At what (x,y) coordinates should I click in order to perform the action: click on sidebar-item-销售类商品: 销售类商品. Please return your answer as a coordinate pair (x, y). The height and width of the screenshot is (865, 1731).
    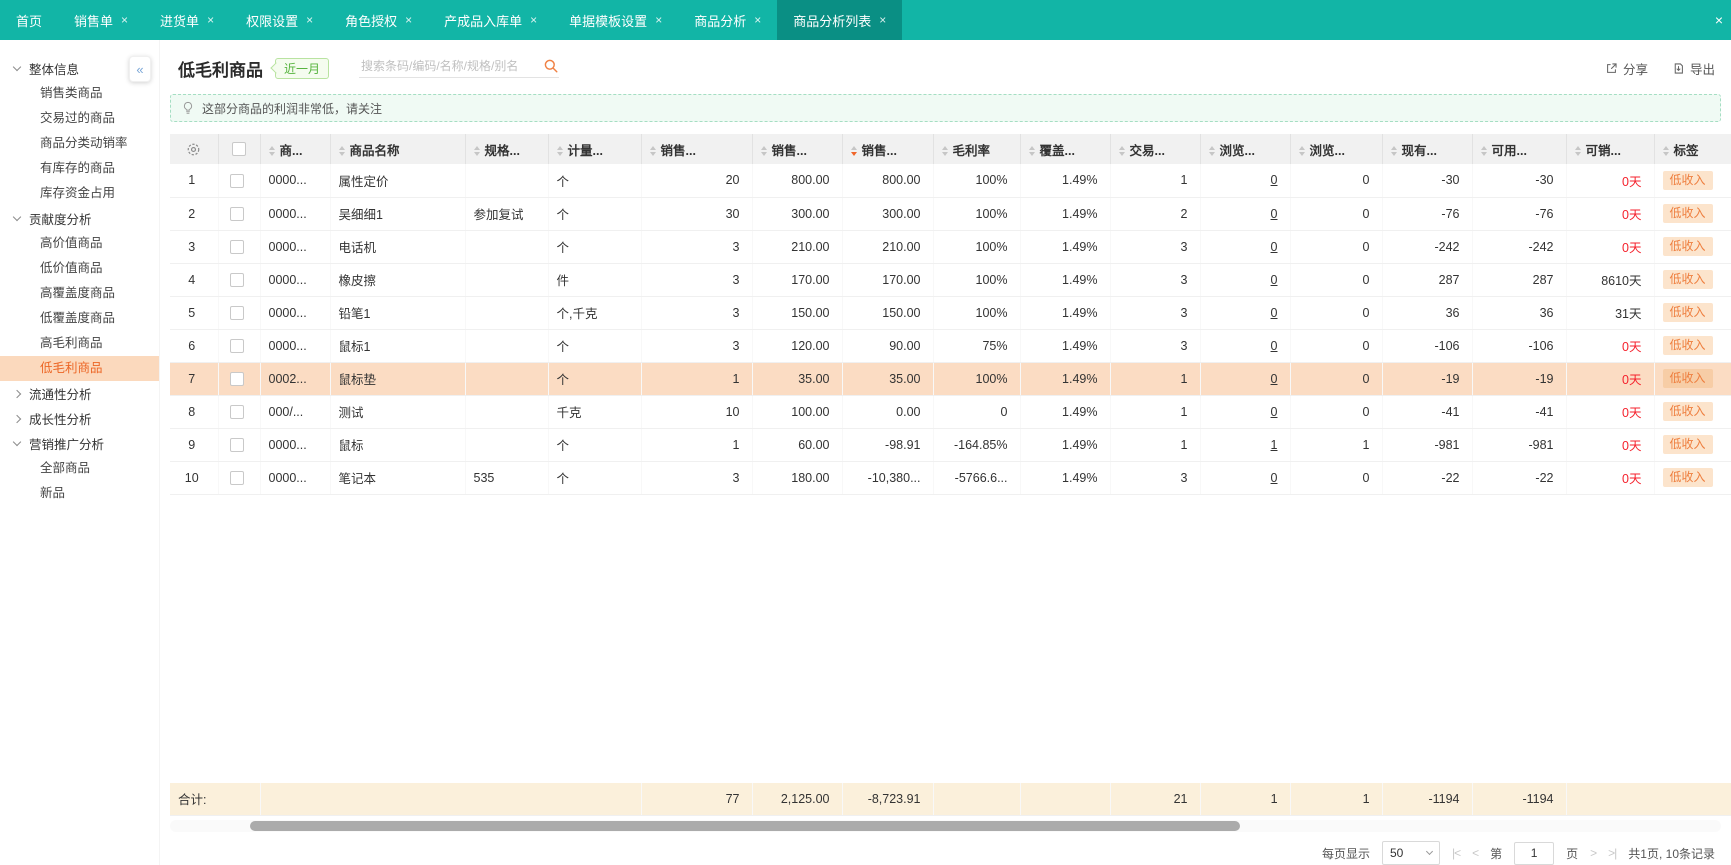
    Looking at the image, I should click on (71, 93).